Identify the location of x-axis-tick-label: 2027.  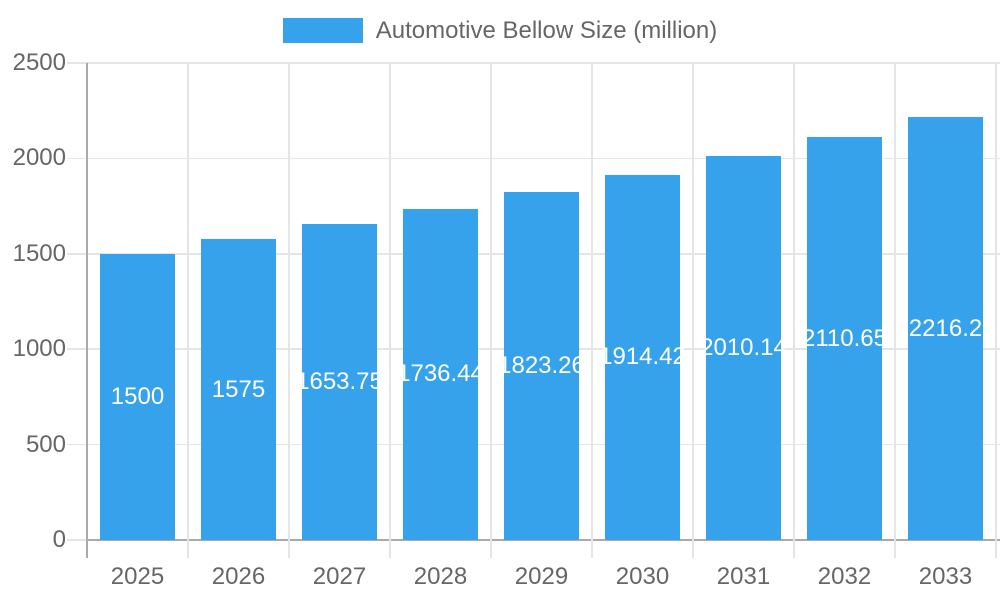
(339, 576).